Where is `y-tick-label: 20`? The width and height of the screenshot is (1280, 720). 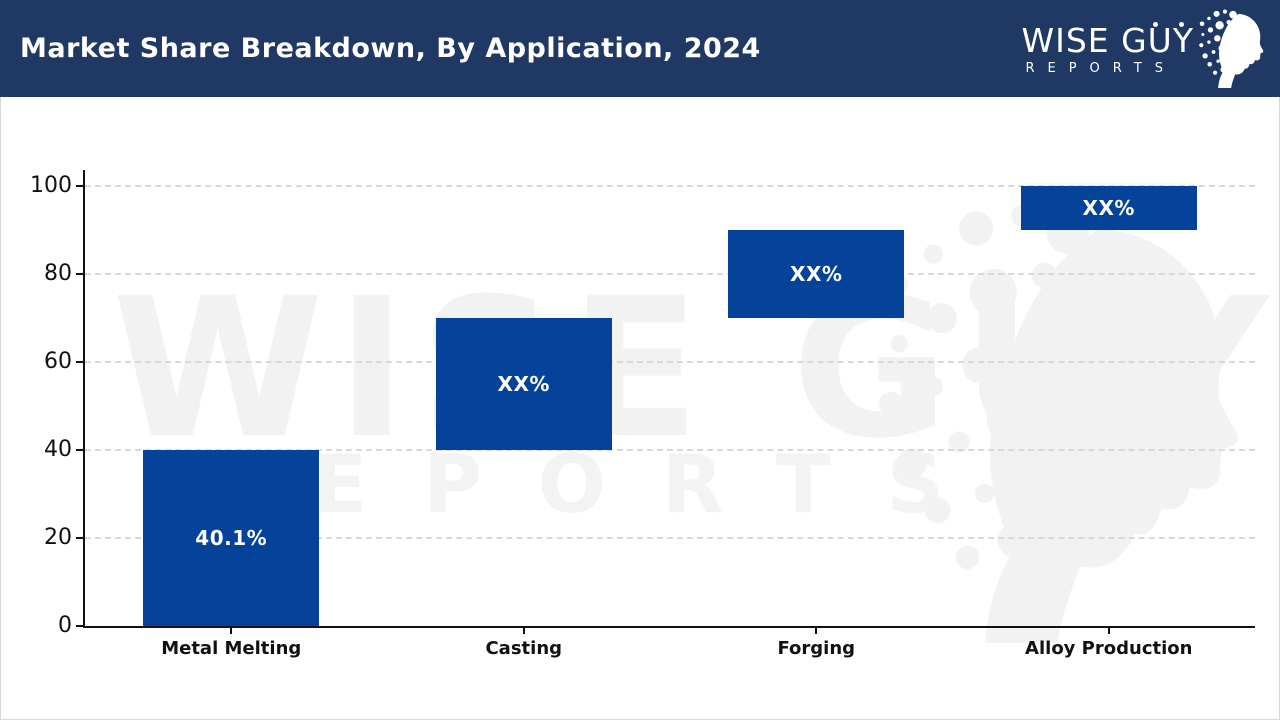 y-tick-label: 20 is located at coordinates (58, 537).